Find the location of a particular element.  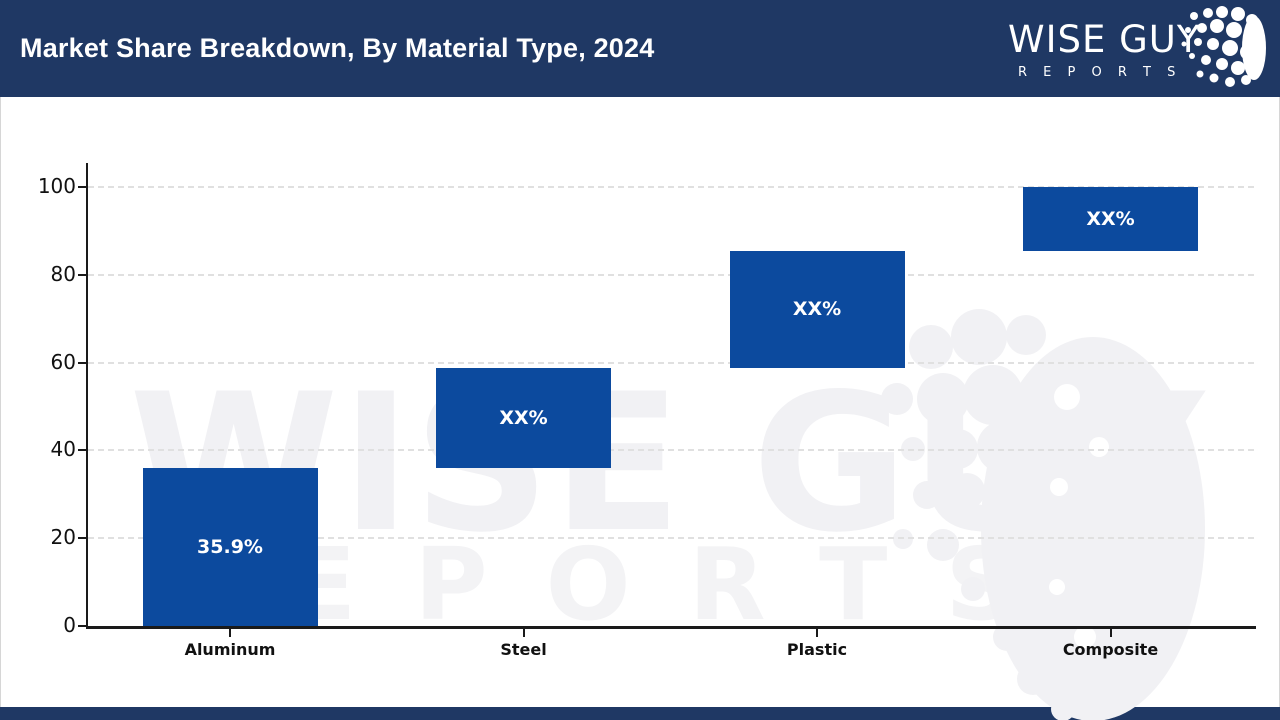

bar-steel: XX% is located at coordinates (523, 418).